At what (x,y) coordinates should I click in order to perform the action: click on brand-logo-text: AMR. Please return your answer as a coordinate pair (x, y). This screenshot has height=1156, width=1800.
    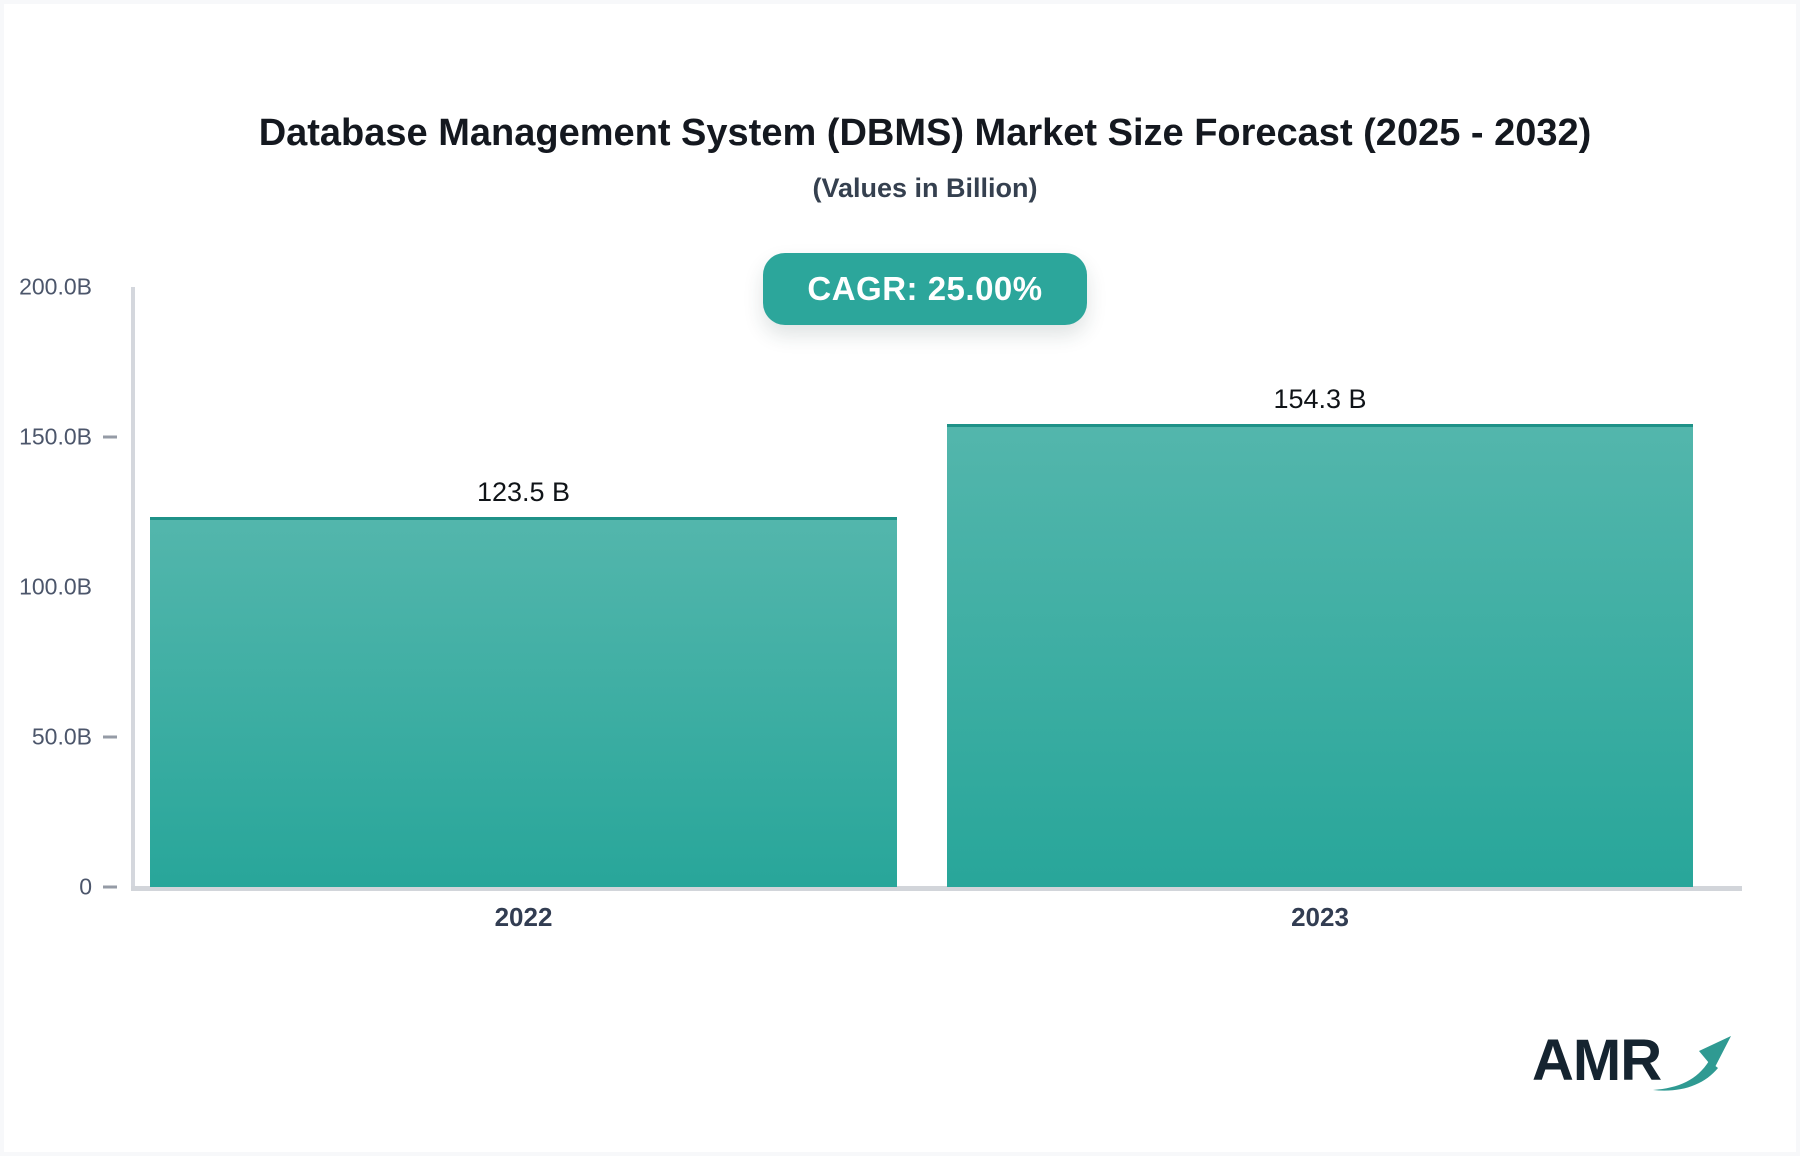
    Looking at the image, I should click on (1597, 1060).